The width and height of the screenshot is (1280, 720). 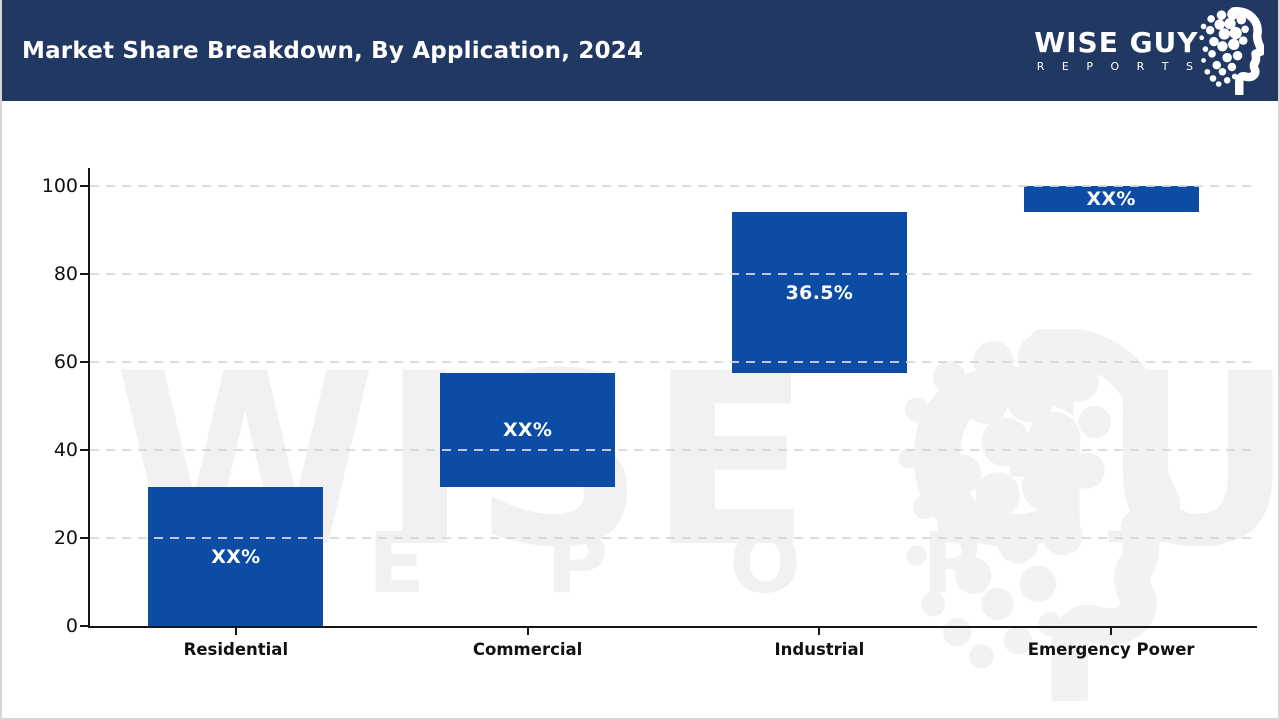 What do you see at coordinates (236, 649) in the screenshot?
I see `x-category-label: Residential` at bounding box center [236, 649].